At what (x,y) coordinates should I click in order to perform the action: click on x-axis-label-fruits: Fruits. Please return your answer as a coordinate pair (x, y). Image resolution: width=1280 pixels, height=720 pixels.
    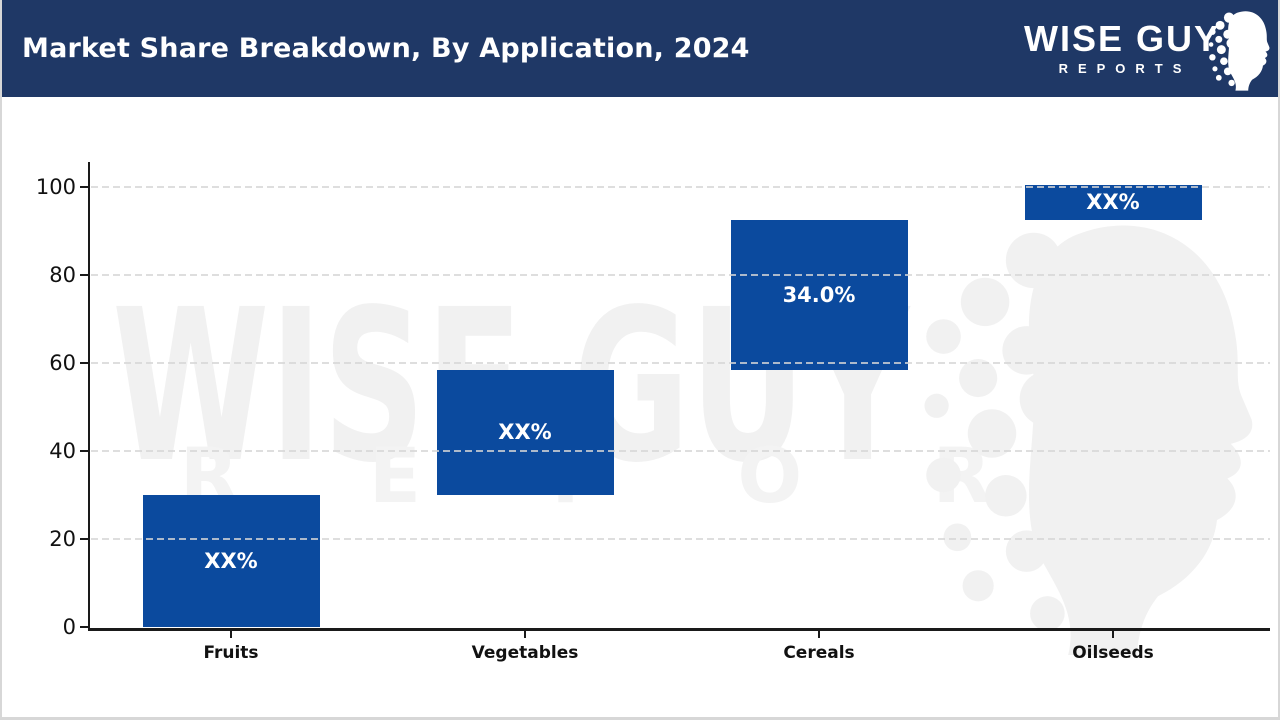
    Looking at the image, I should click on (231, 653).